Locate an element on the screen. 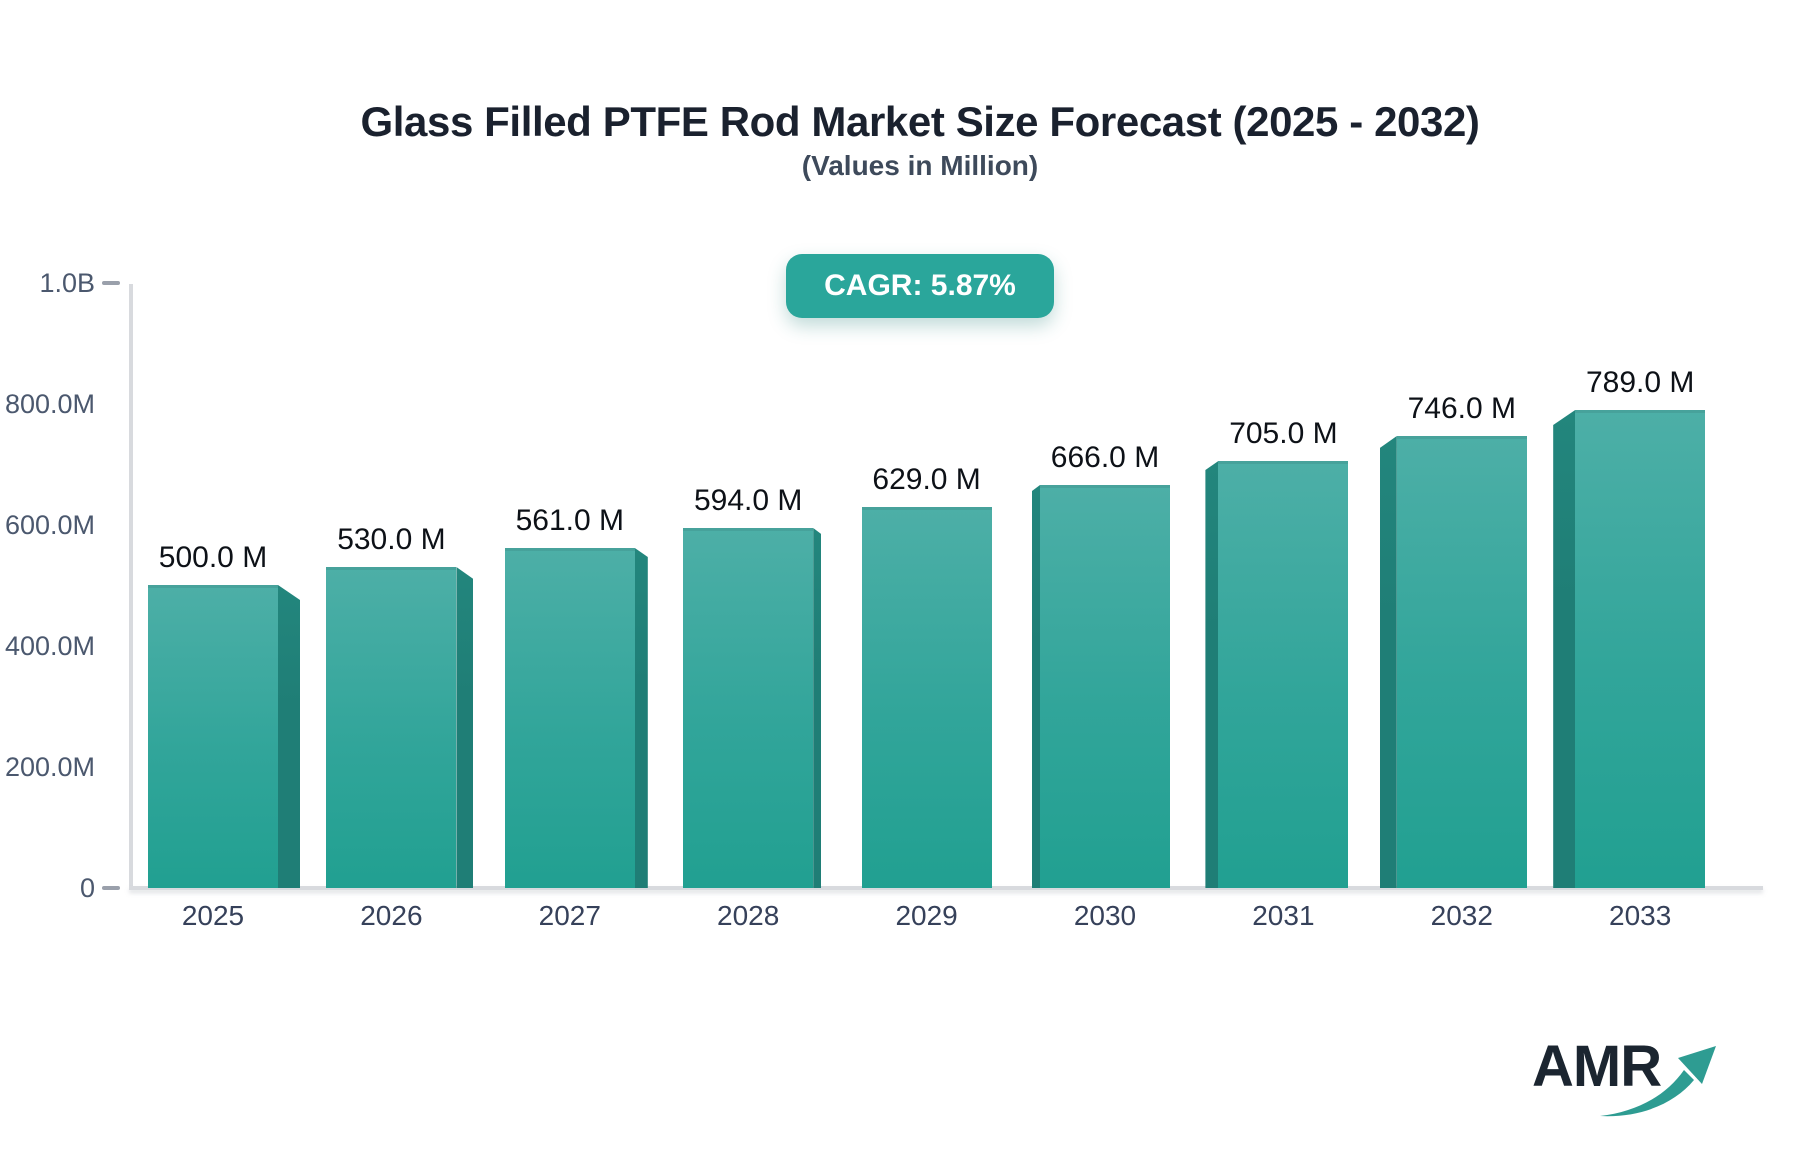  bar-value-label: 705.0 M is located at coordinates (1283, 433).